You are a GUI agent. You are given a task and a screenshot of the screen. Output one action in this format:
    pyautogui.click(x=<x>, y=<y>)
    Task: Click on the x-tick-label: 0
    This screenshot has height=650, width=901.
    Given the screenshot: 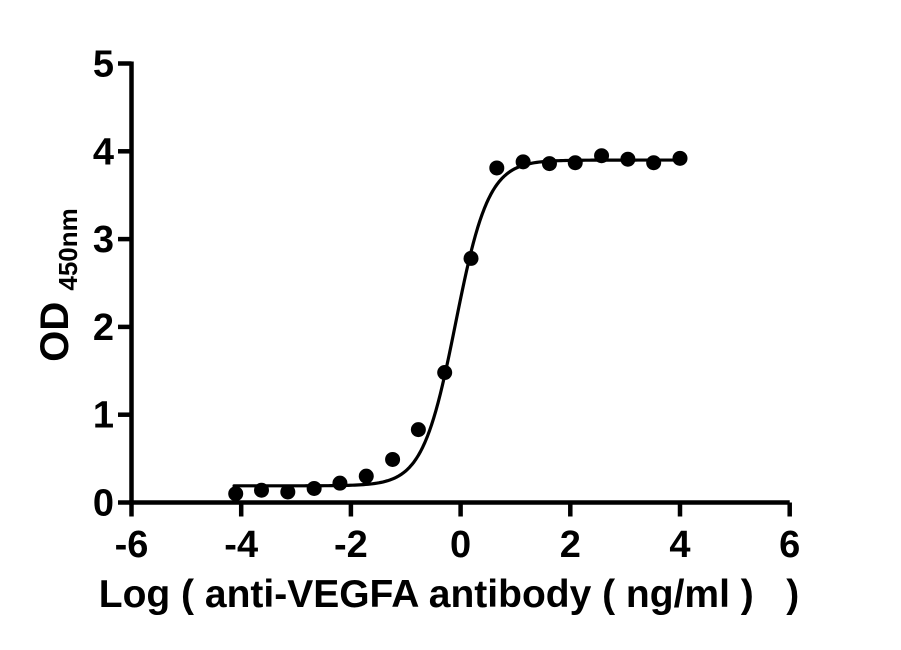 What is the action you would take?
    pyautogui.click(x=460, y=545)
    